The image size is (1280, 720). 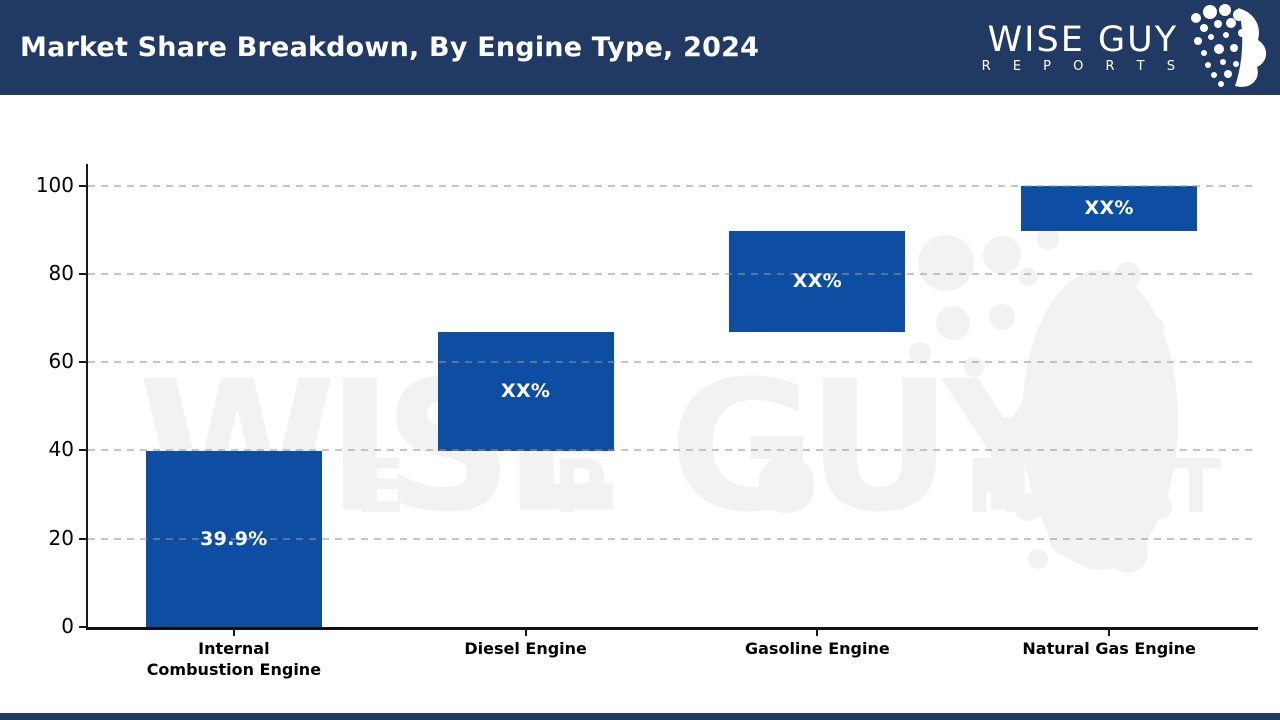 What do you see at coordinates (234, 670) in the screenshot?
I see `category-label-line: Combustion Engine` at bounding box center [234, 670].